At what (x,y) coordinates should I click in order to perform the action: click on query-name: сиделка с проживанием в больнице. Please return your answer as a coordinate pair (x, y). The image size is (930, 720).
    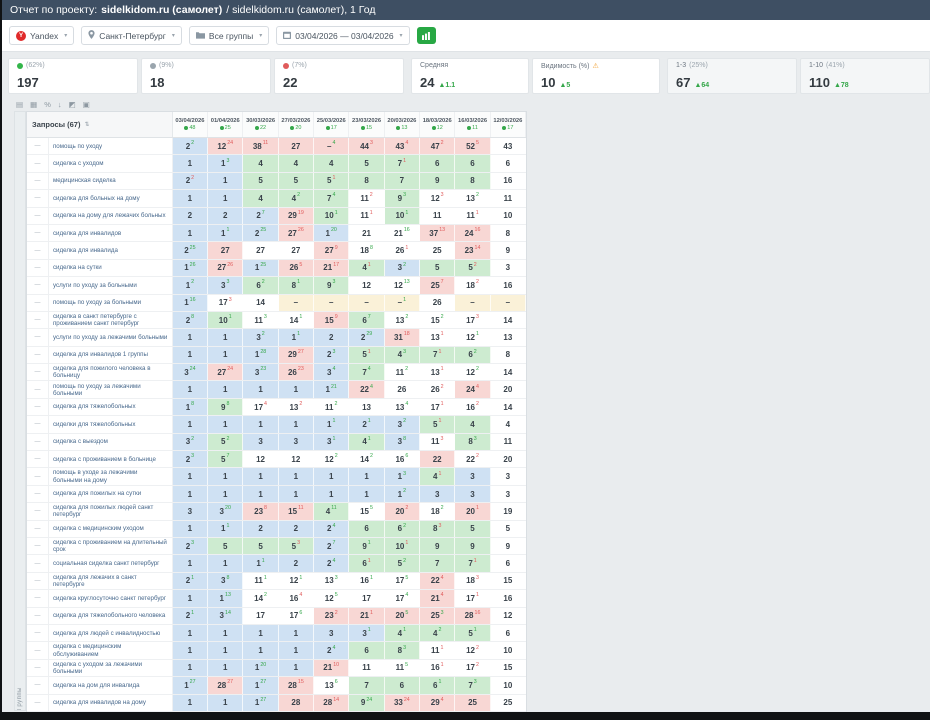
    Looking at the image, I should click on (111, 459).